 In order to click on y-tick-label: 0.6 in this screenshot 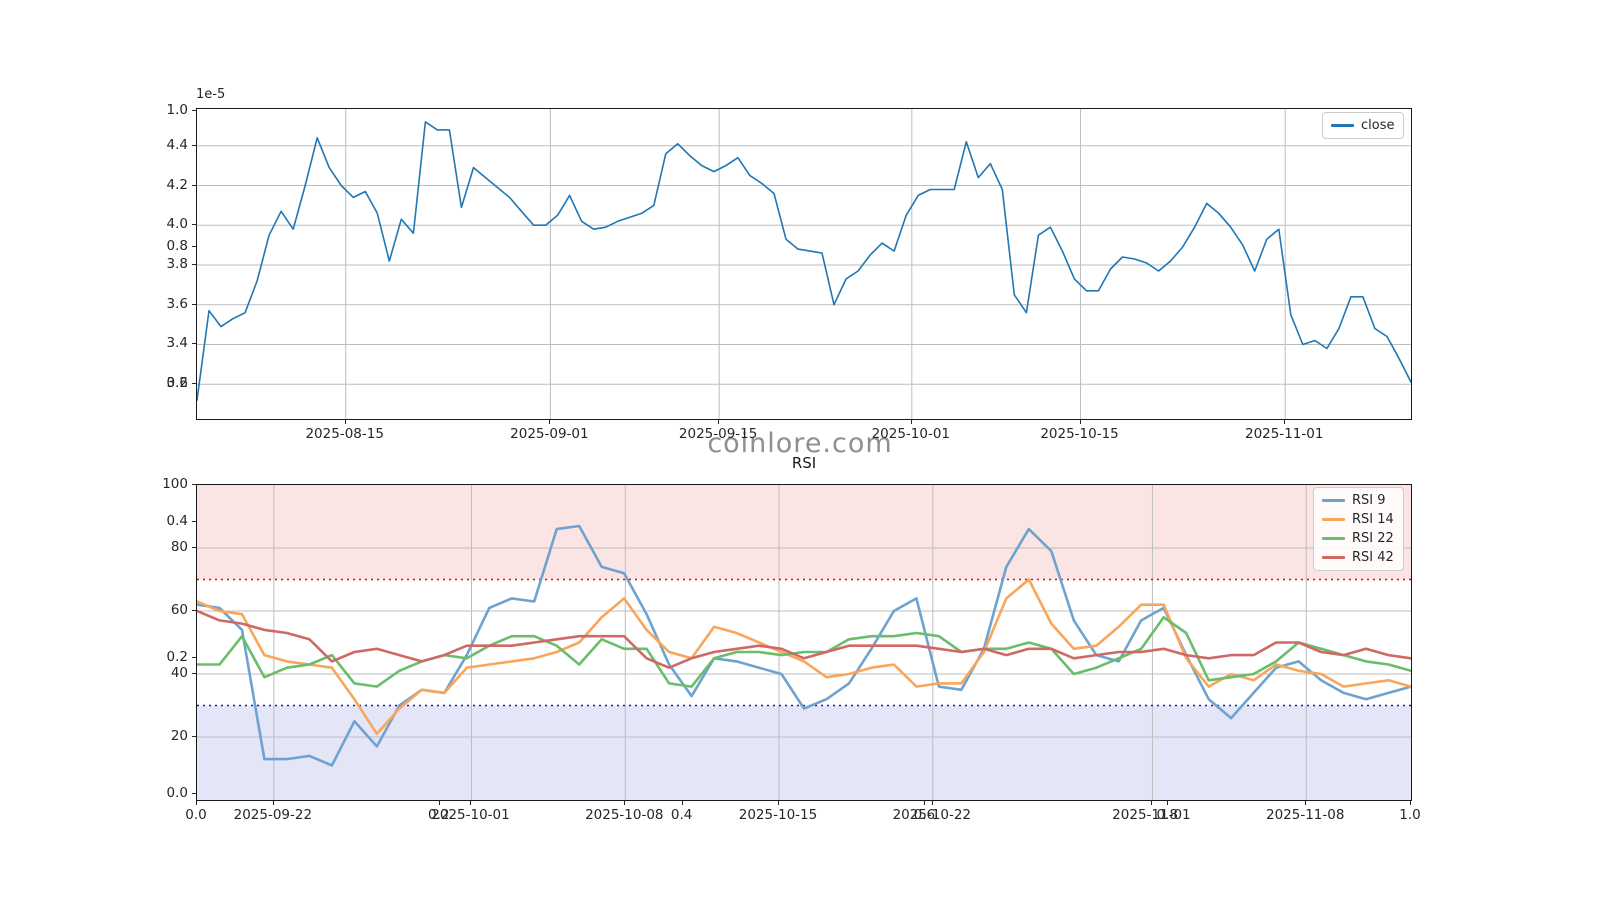, I will do `click(177, 383)`.